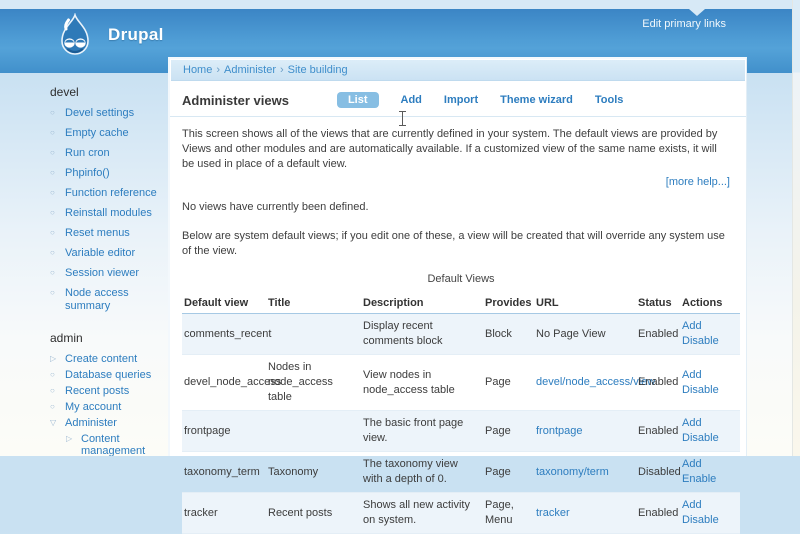 The image size is (800, 534). What do you see at coordinates (224, 304) in the screenshot?
I see `col-default-view: Default view` at bounding box center [224, 304].